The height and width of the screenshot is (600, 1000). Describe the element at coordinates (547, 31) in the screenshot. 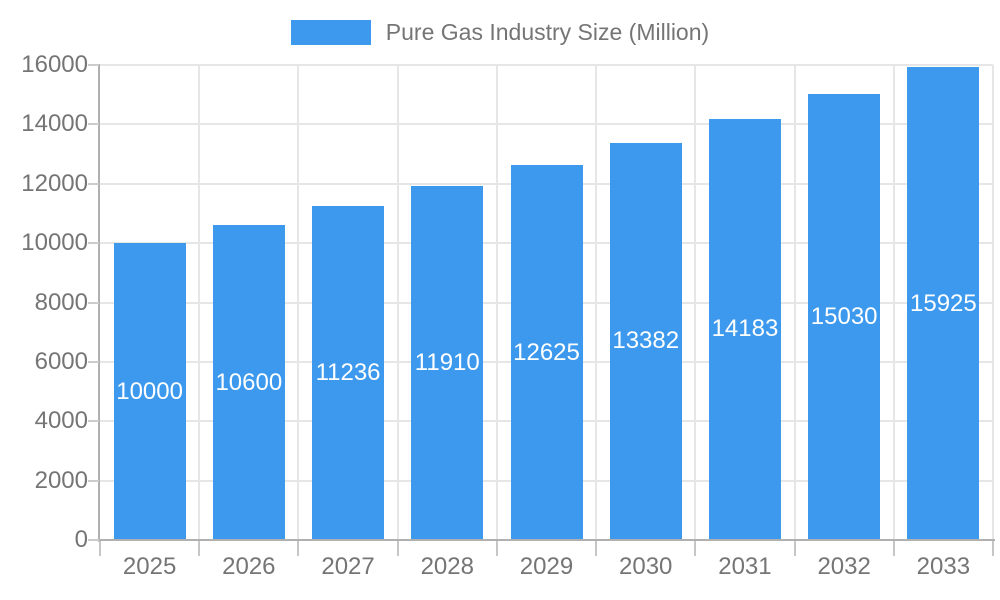

I see `legend-label: Pure Gas Industry Size (Million)` at that location.